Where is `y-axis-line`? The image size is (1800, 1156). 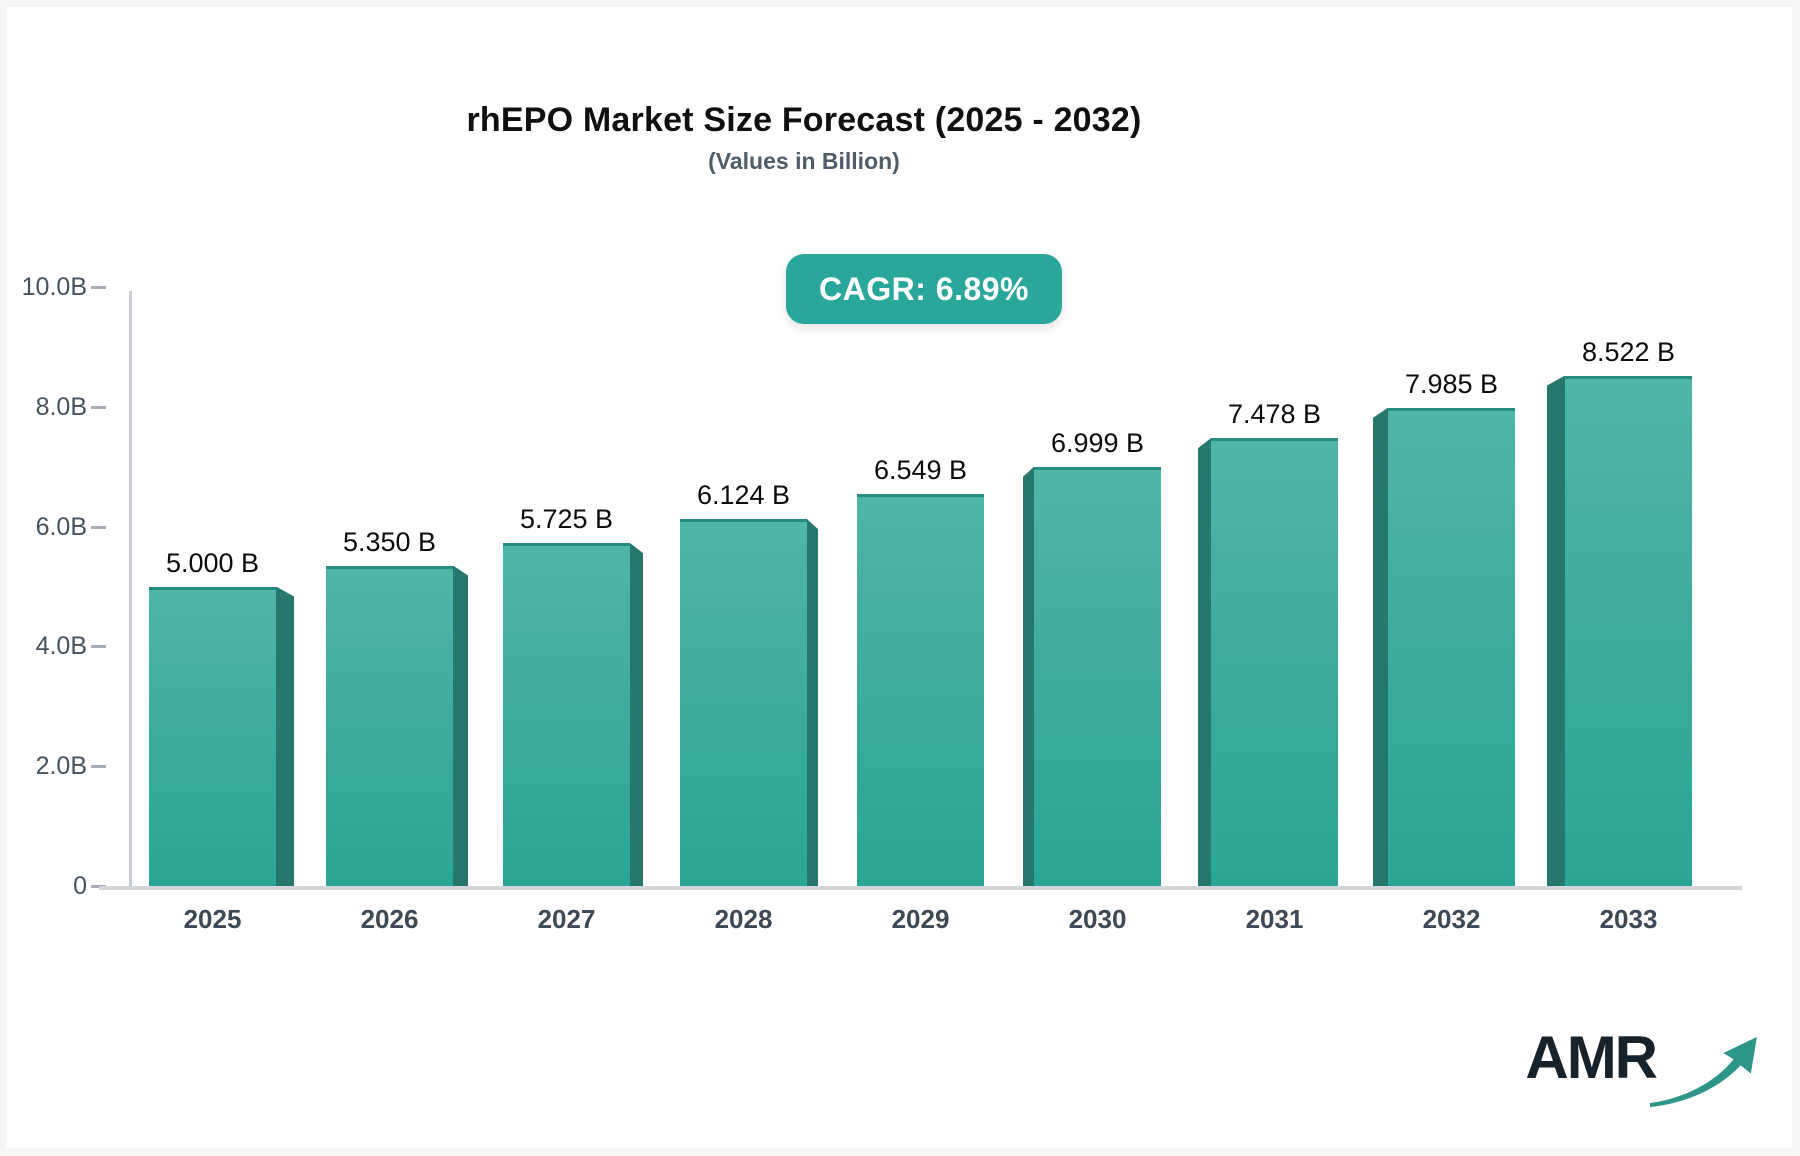 y-axis-line is located at coordinates (130, 588).